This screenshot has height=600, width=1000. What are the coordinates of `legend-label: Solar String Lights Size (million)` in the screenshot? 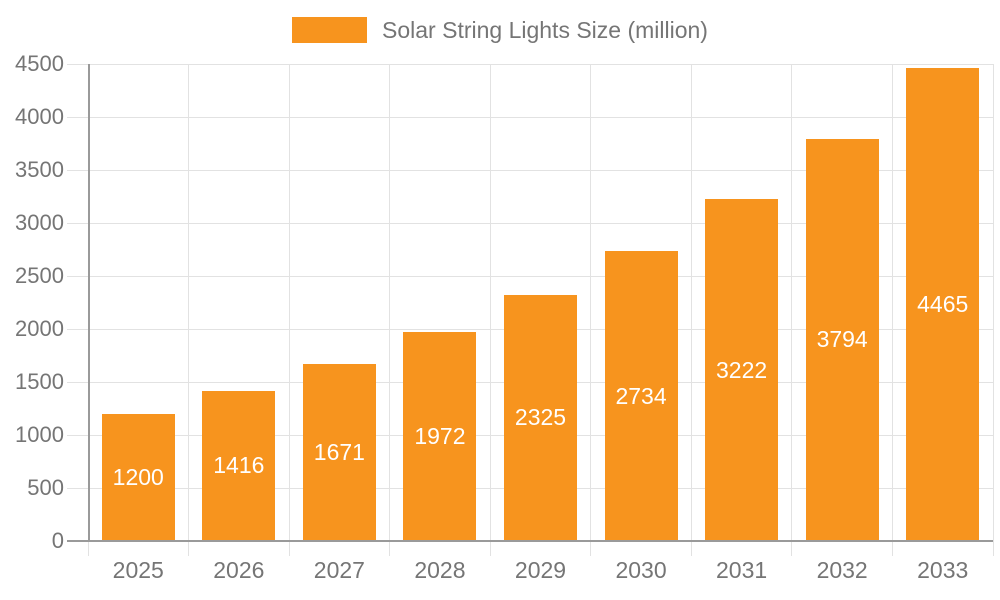 It's located at (545, 30).